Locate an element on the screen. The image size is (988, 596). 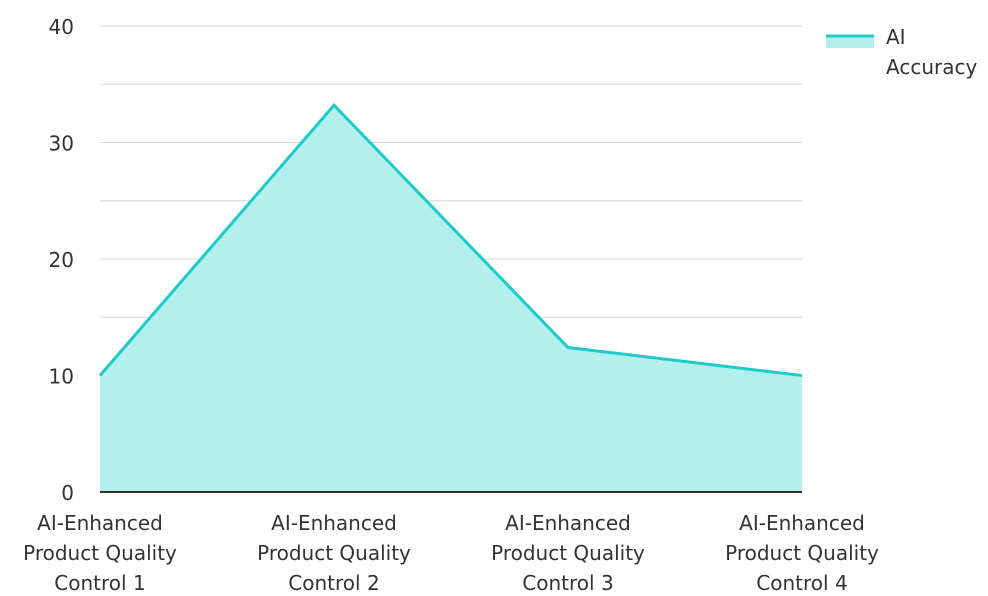
y-axis-tick-labels: 0 10 20 30 40 is located at coordinates (61, 260).